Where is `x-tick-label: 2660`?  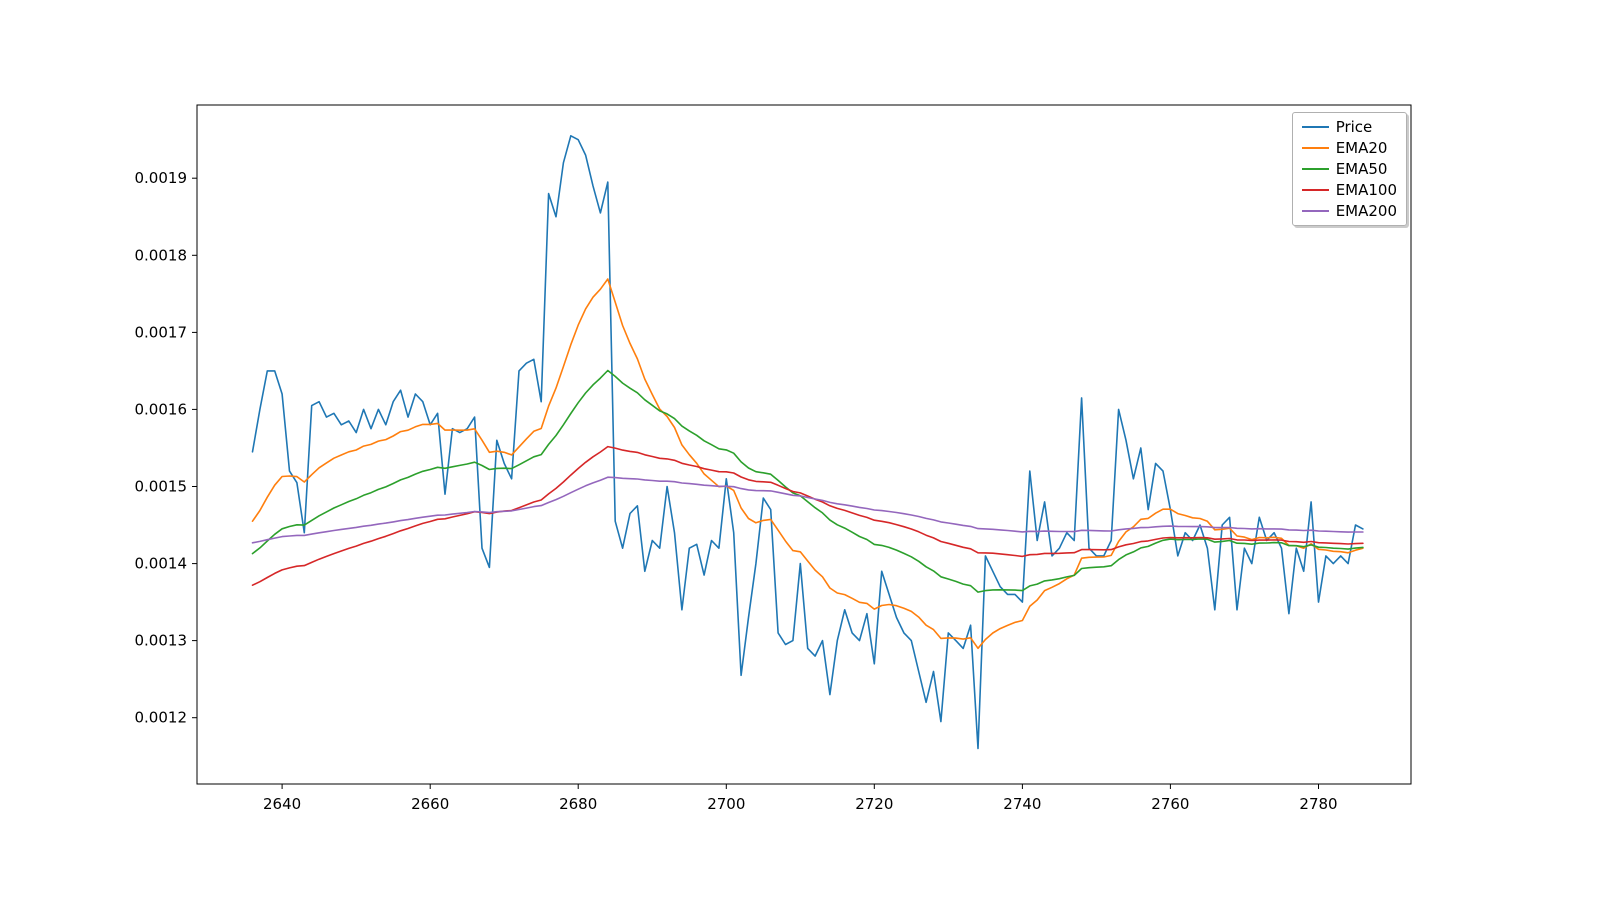
x-tick-label: 2660 is located at coordinates (430, 804).